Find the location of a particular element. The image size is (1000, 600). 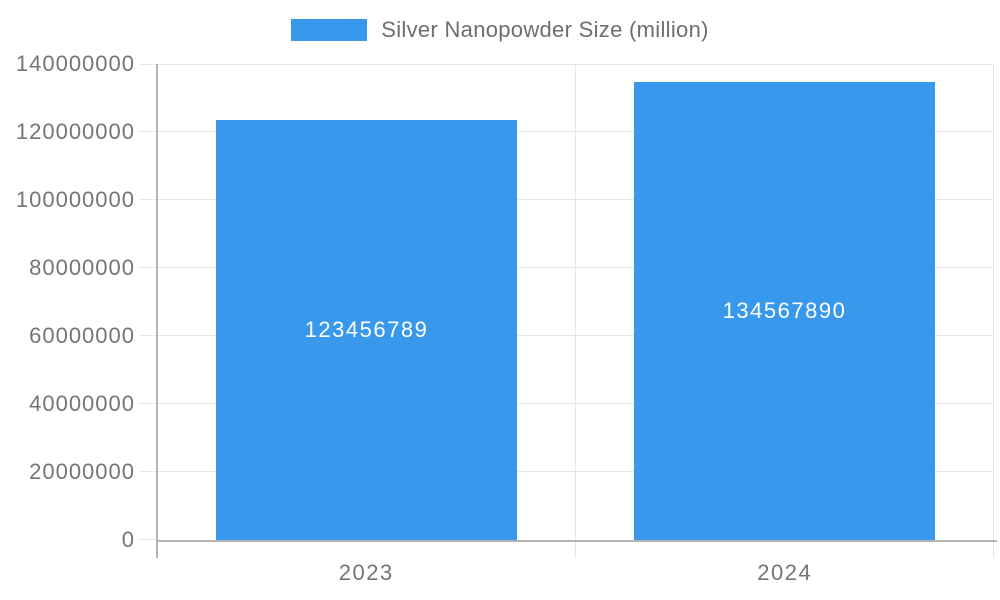

legend-color-swatch is located at coordinates (329, 30).